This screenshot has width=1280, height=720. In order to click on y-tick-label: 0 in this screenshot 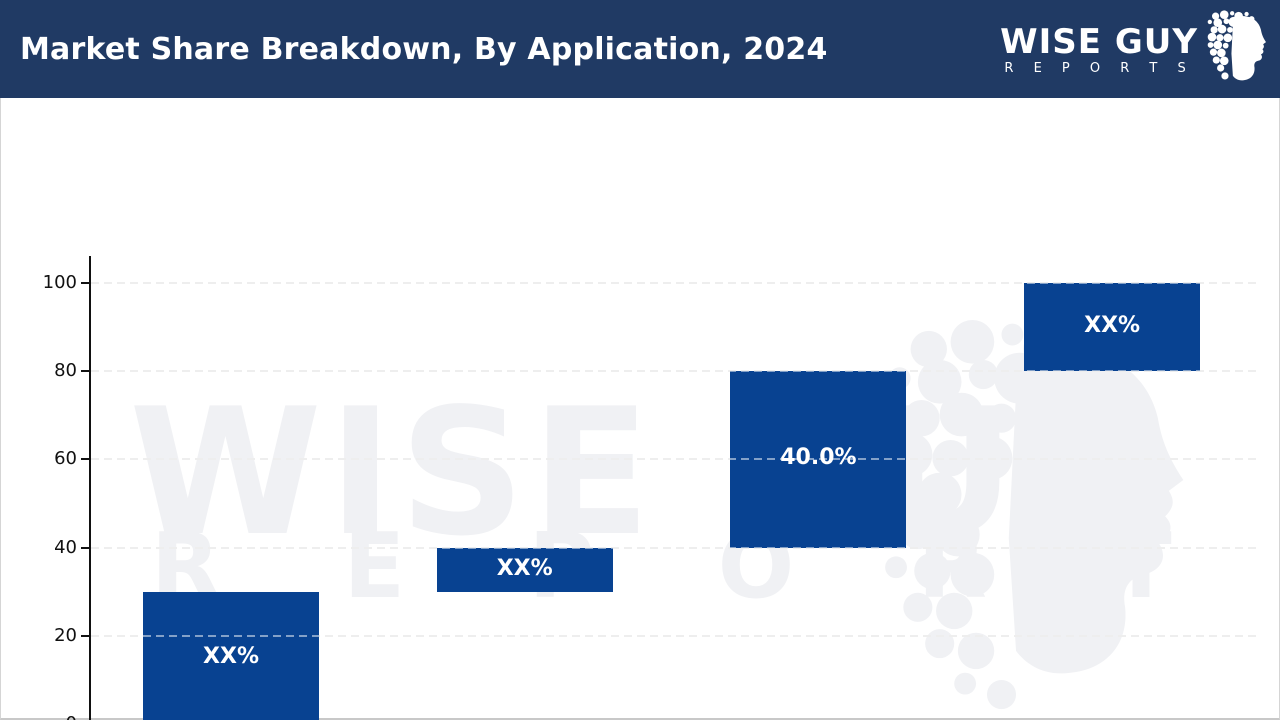, I will do `click(47, 716)`.